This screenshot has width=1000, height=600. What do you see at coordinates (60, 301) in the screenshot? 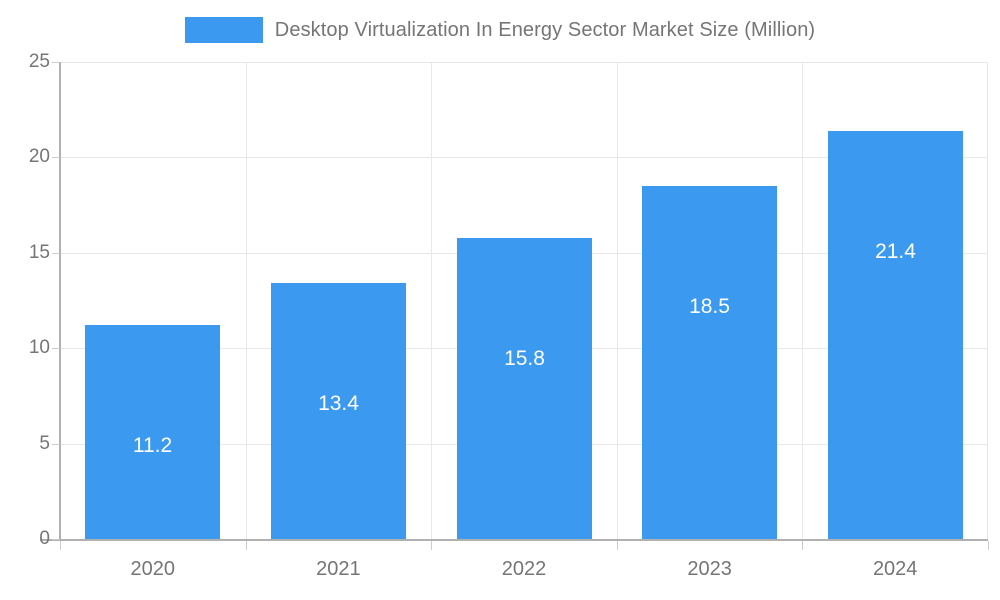
I see `y-axis-line` at bounding box center [60, 301].